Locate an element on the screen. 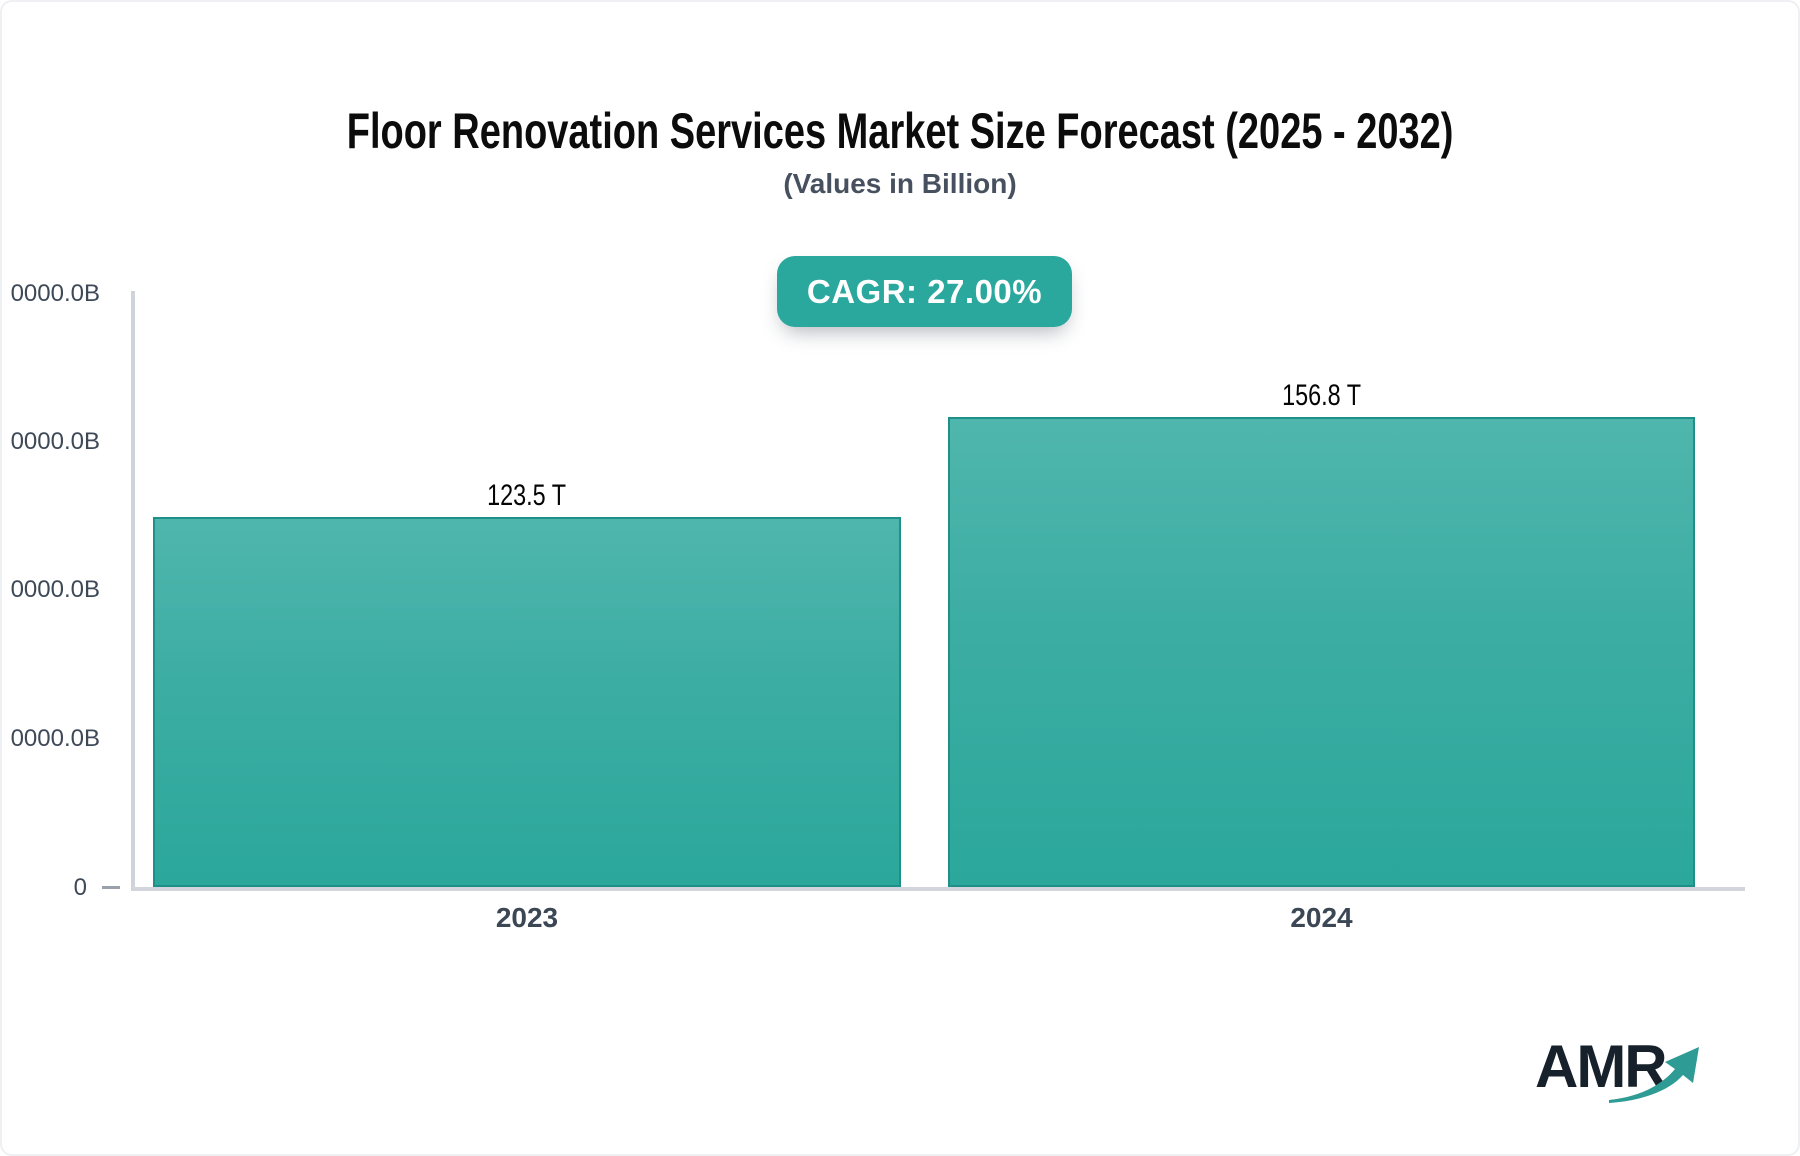 The image size is (1800, 1156). x-category-label-2023: 2023 is located at coordinates (527, 917).